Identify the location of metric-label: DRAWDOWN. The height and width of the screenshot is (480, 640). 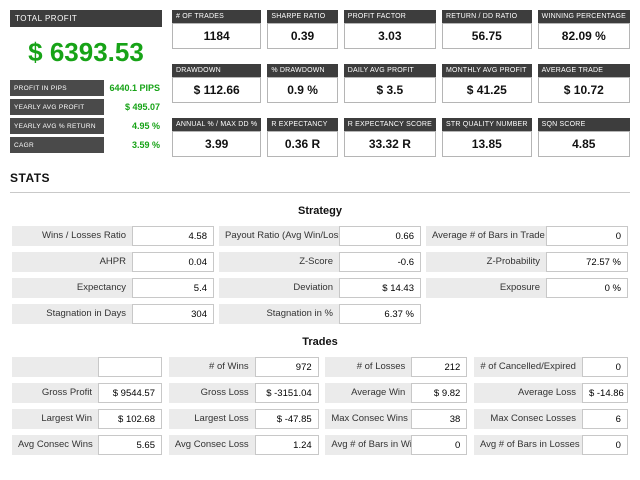
(217, 70).